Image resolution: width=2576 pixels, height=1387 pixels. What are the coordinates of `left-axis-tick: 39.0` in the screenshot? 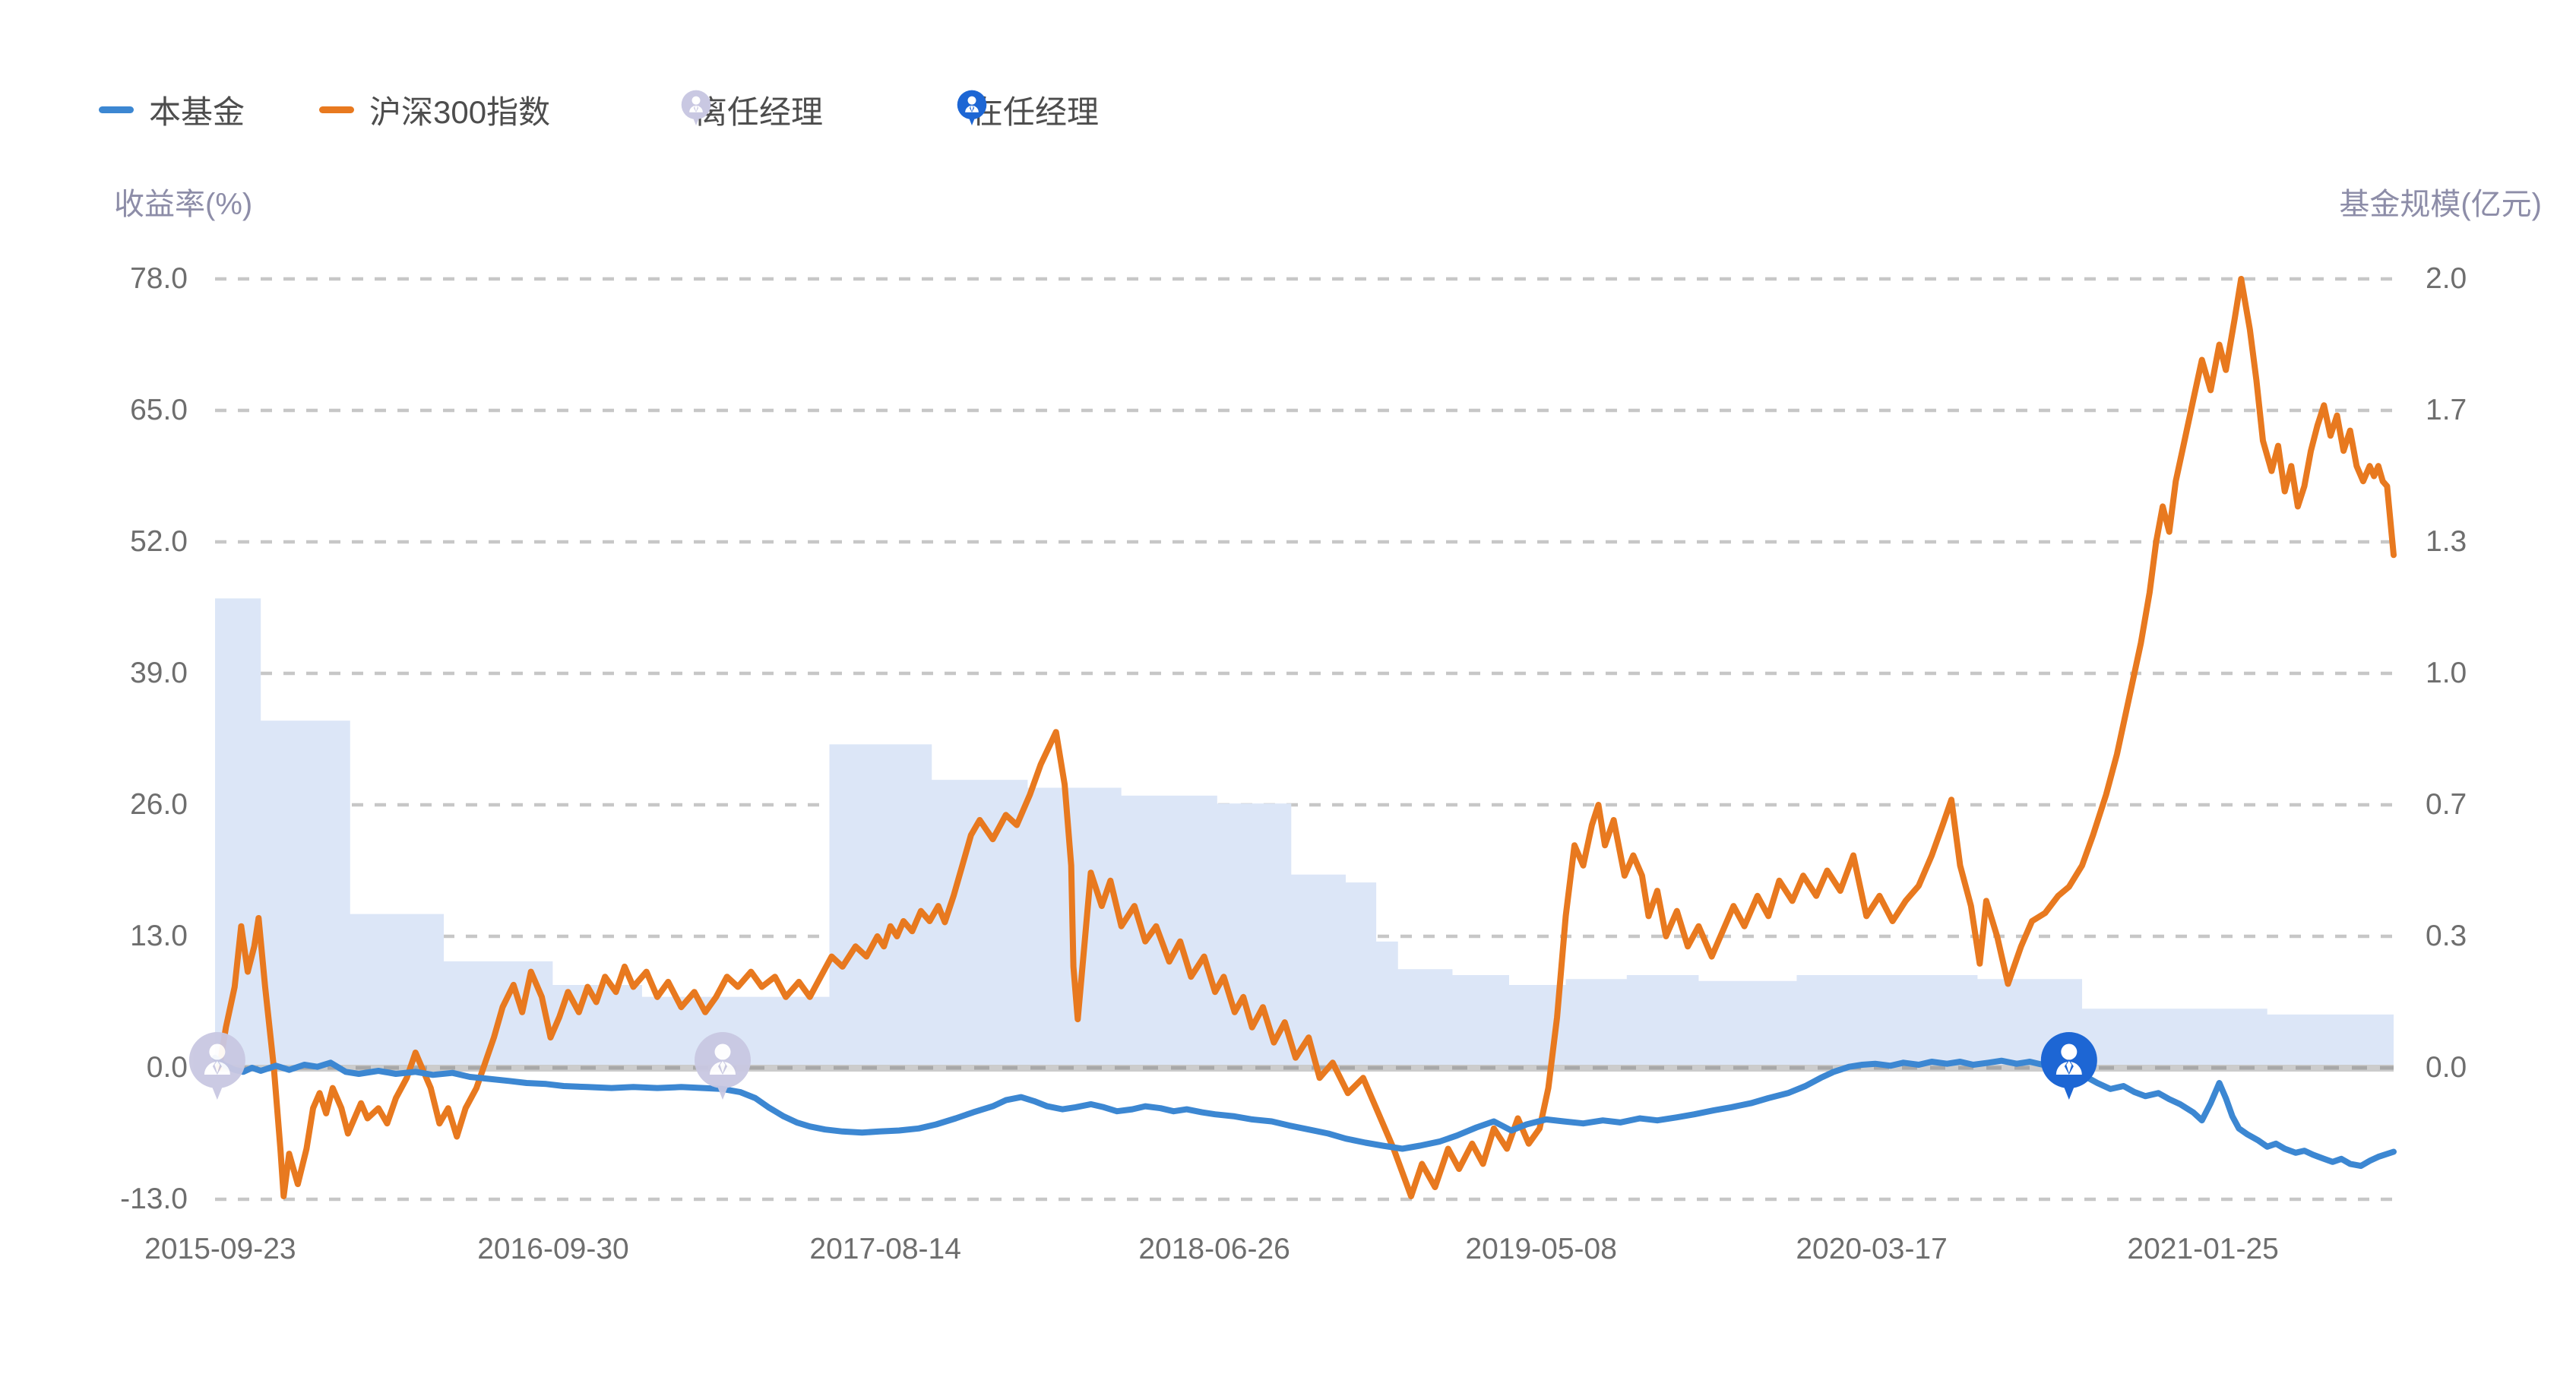 It's located at (159, 673).